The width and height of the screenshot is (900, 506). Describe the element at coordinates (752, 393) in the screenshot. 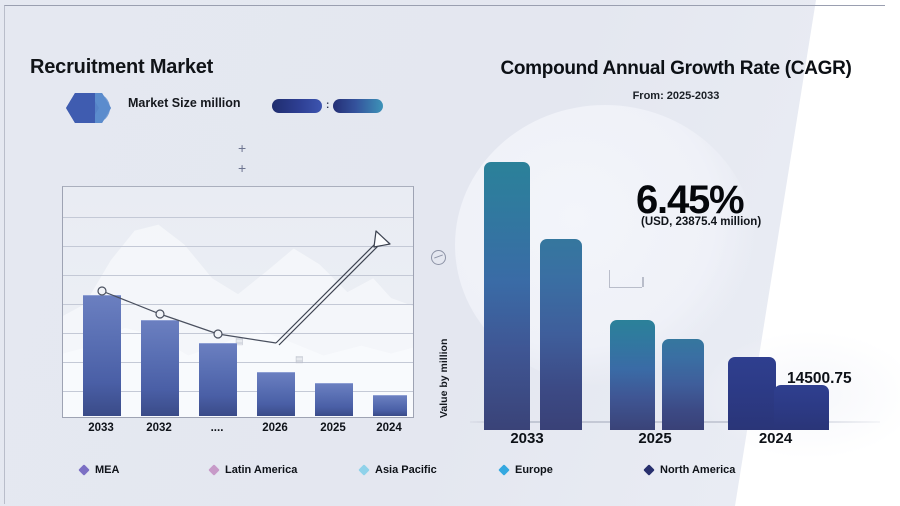

I see `cagr-bar-2024-primary` at that location.